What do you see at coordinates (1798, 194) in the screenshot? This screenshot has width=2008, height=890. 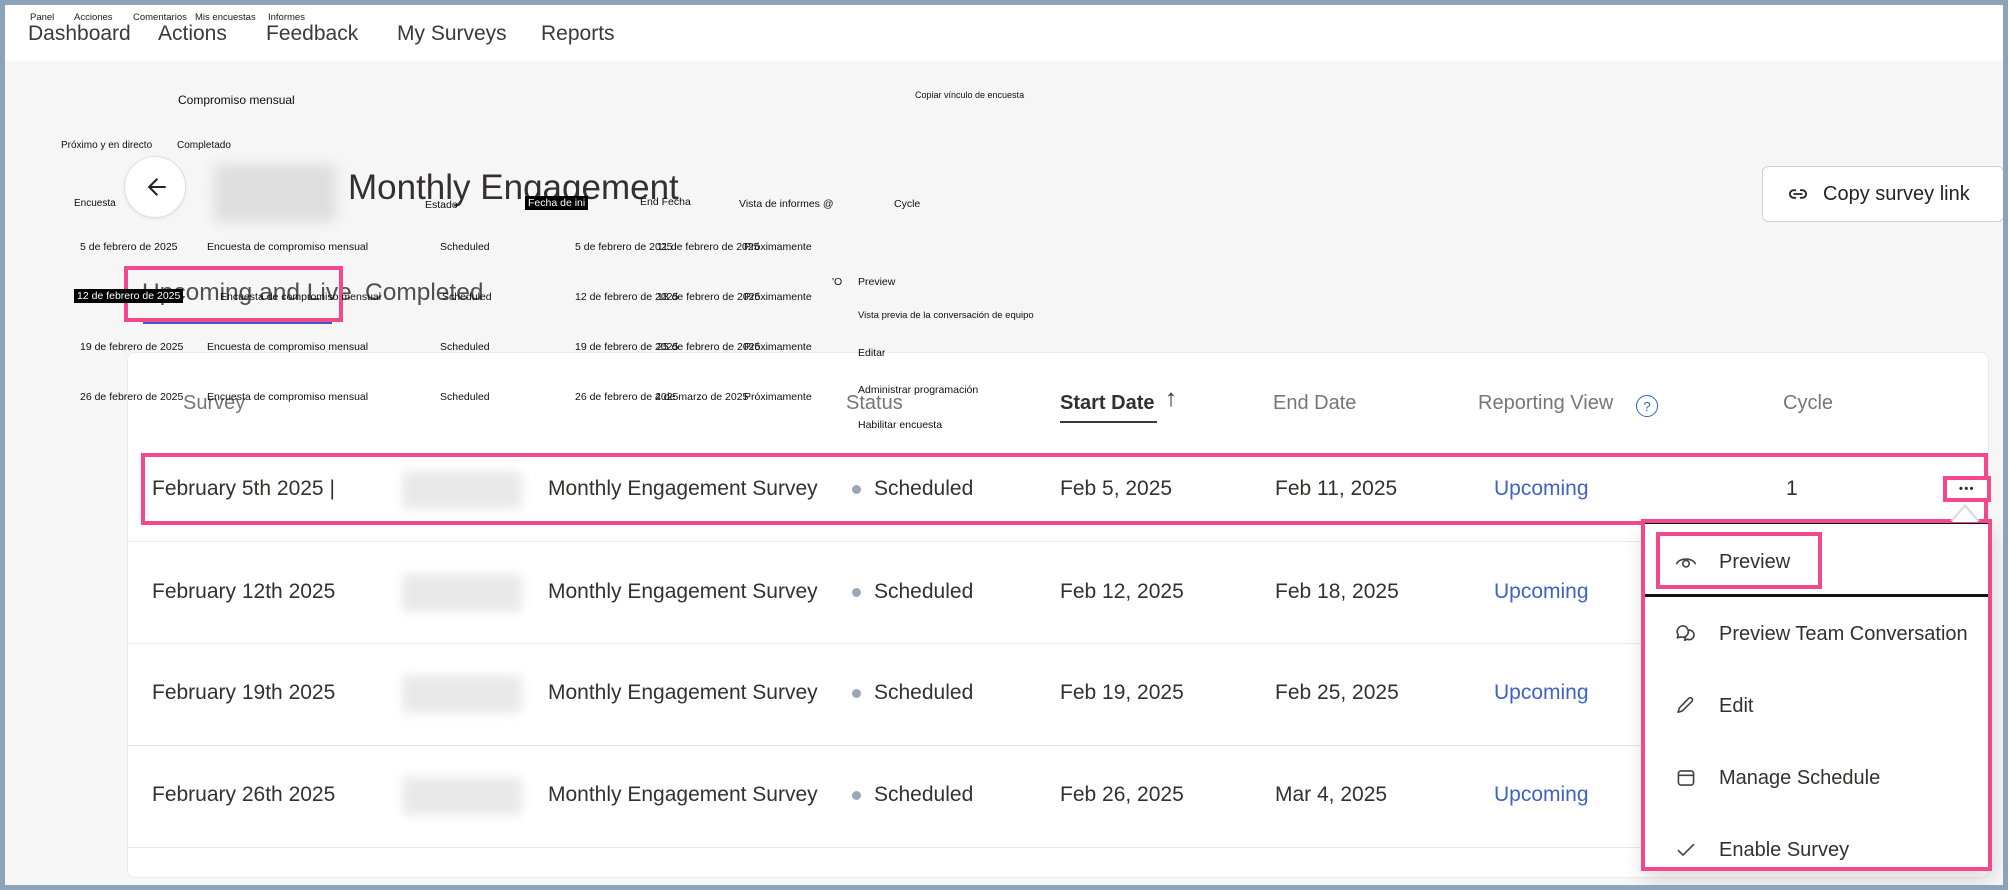 I see `link-icon` at bounding box center [1798, 194].